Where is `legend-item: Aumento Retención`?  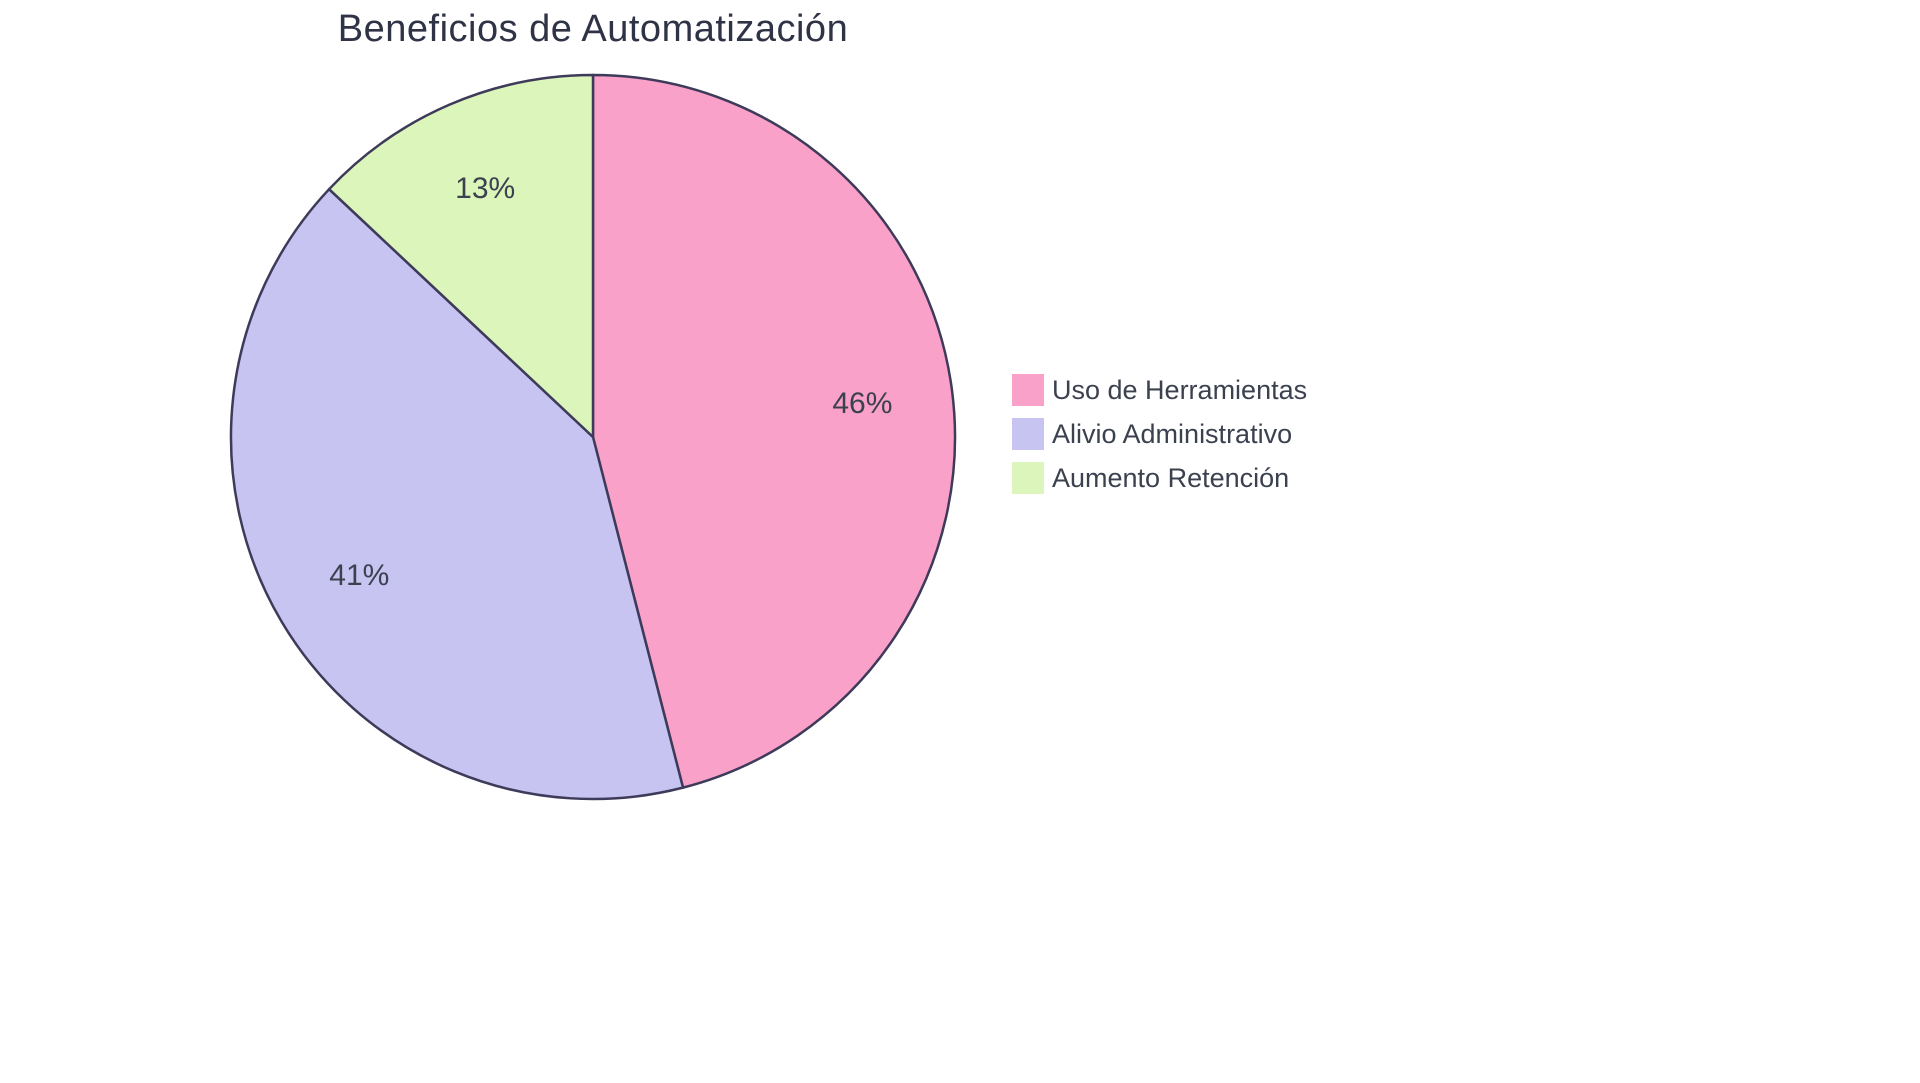
legend-item: Aumento Retención is located at coordinates (1159, 478).